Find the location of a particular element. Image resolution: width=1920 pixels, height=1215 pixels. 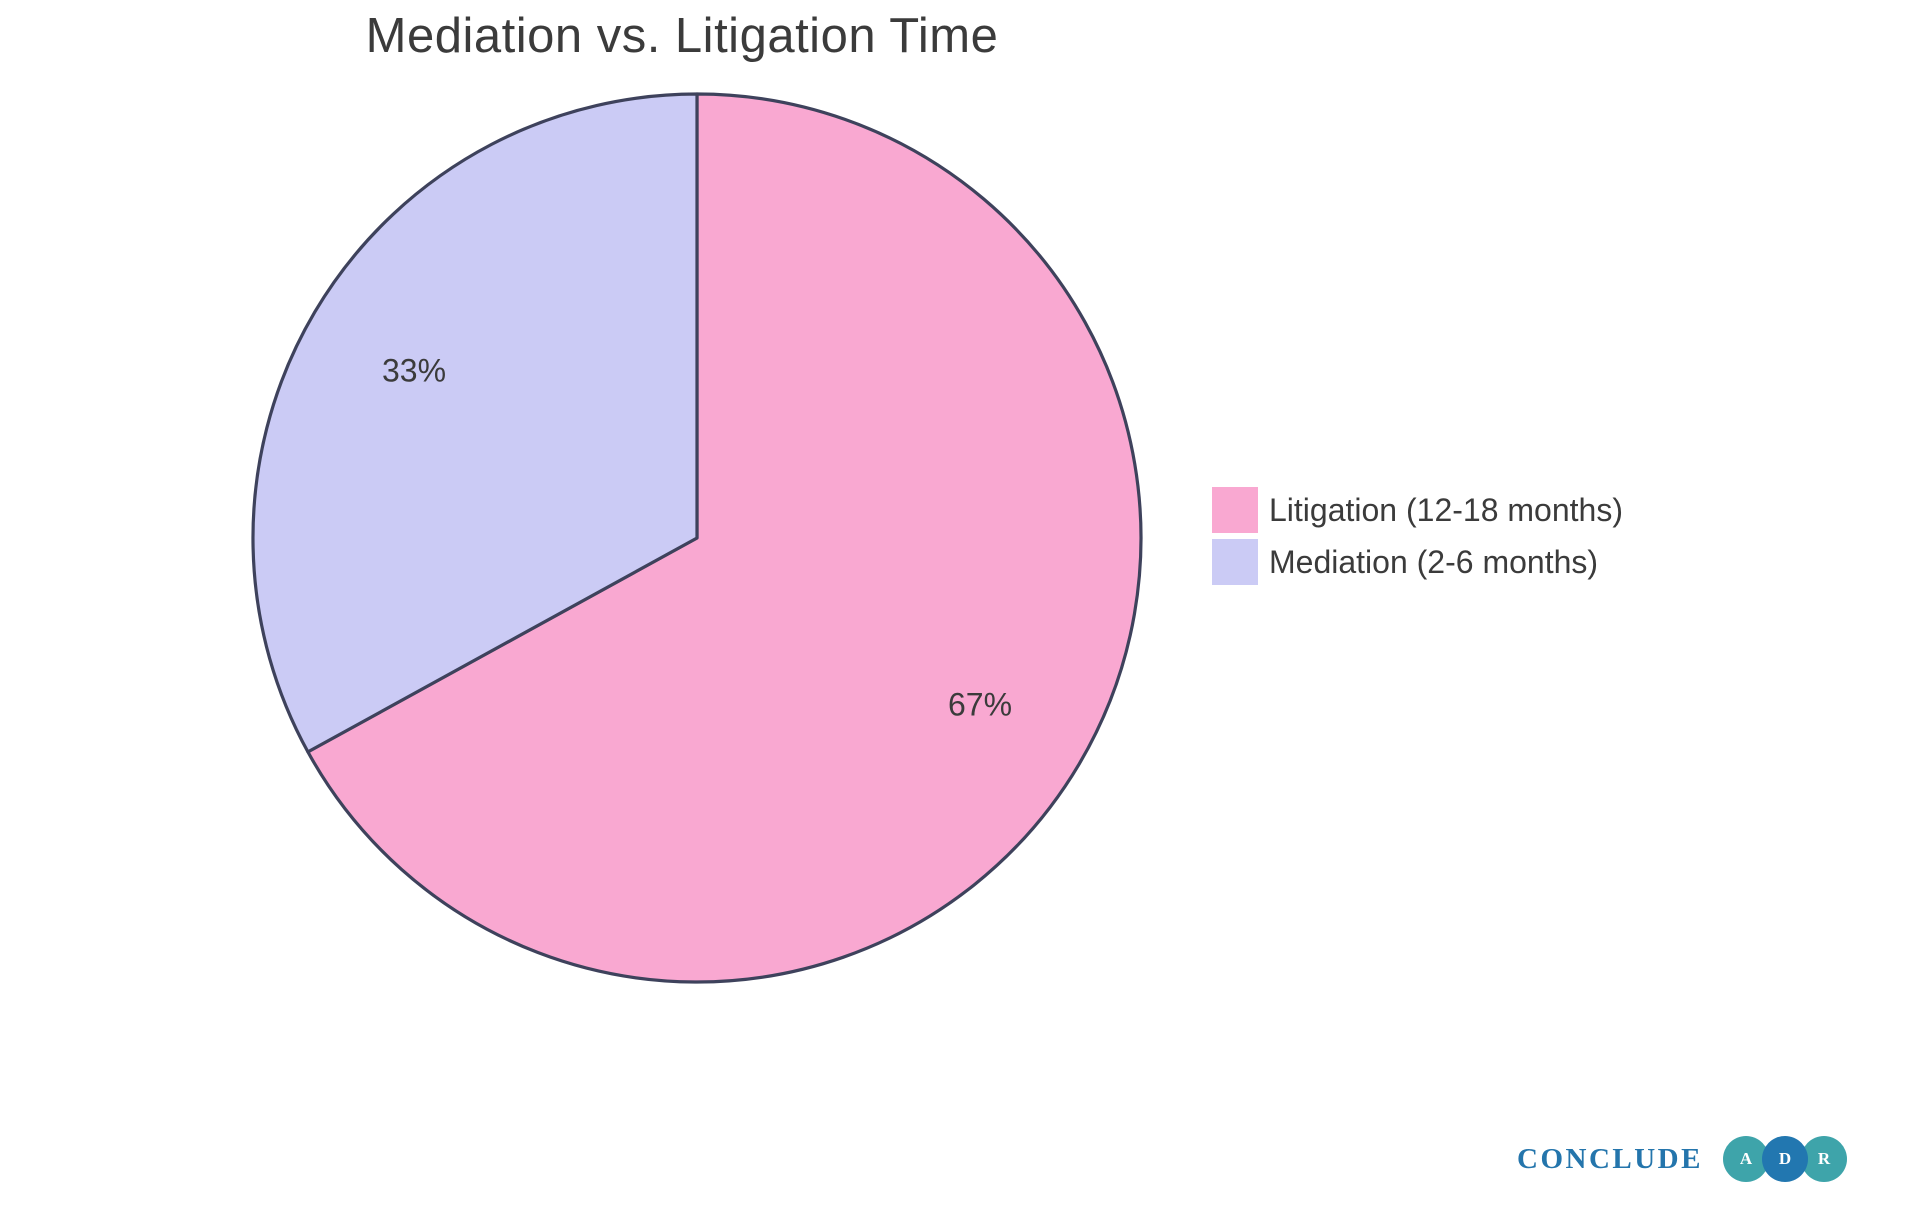

brand-wordmark: CONCLUDE is located at coordinates (1610, 1158).